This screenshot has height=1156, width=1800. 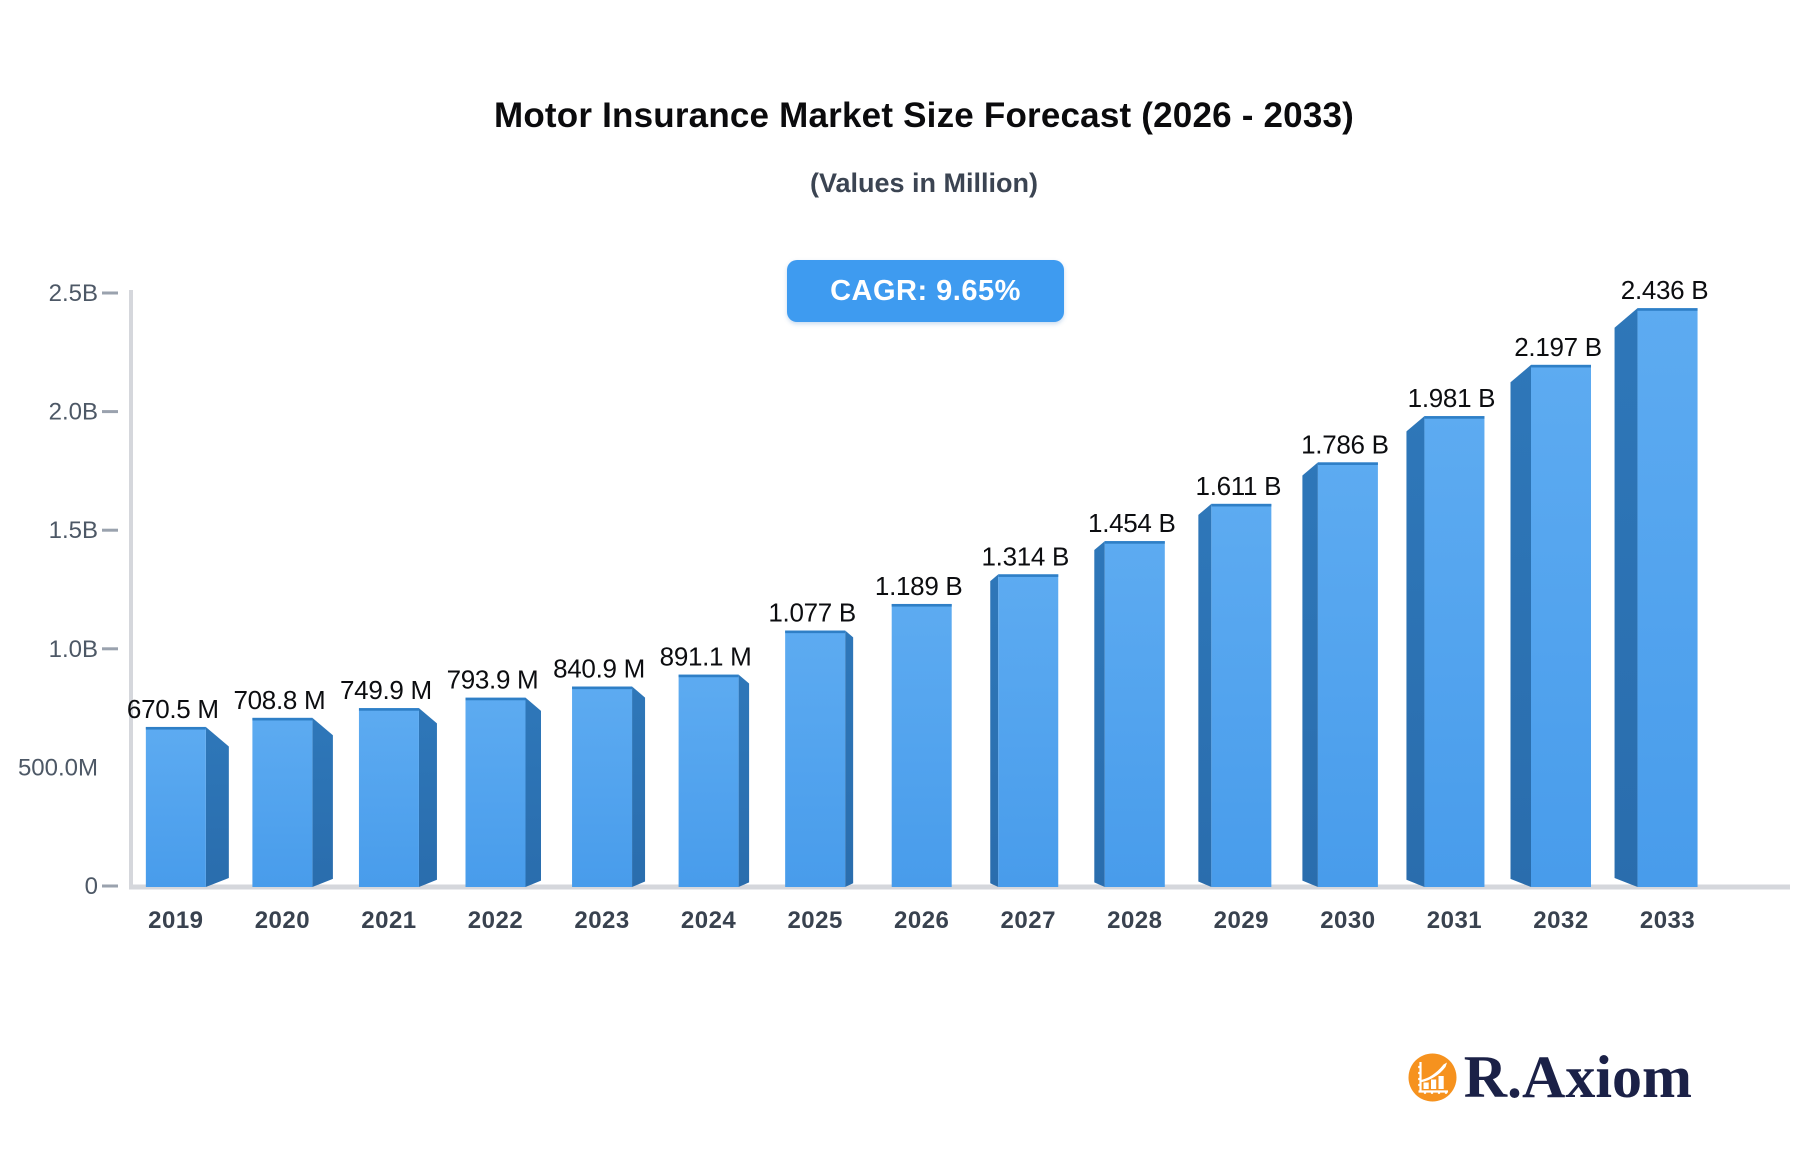 What do you see at coordinates (131, 589) in the screenshot?
I see `y-axis-line` at bounding box center [131, 589].